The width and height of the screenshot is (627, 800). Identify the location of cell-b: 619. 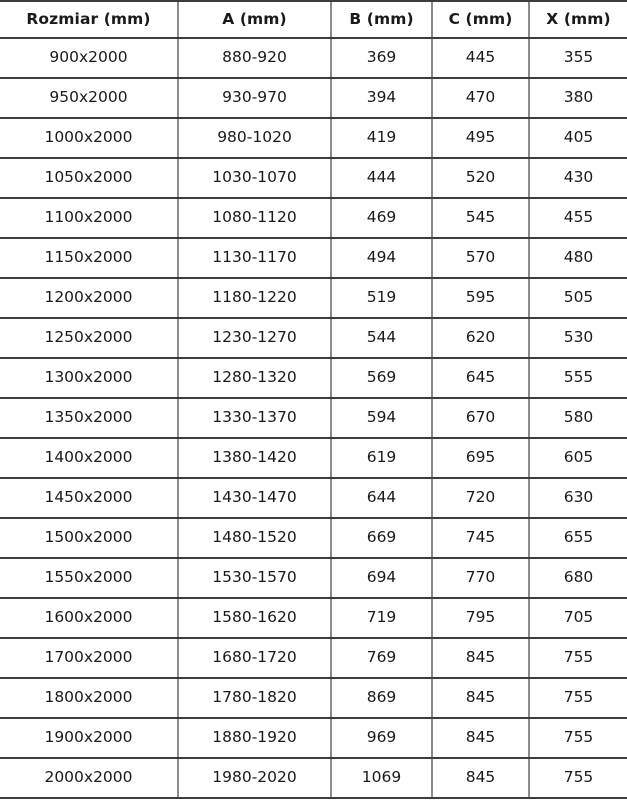
(381, 458).